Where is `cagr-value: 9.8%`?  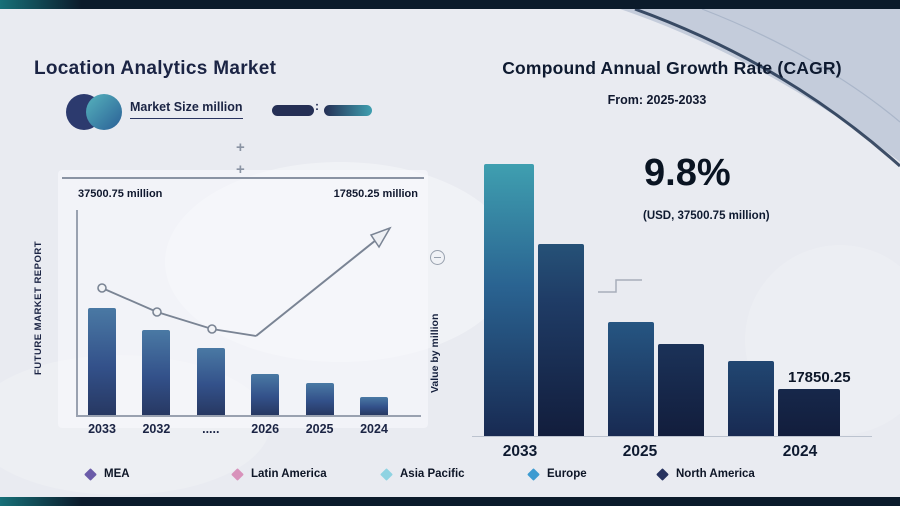 cagr-value: 9.8% is located at coordinates (687, 173).